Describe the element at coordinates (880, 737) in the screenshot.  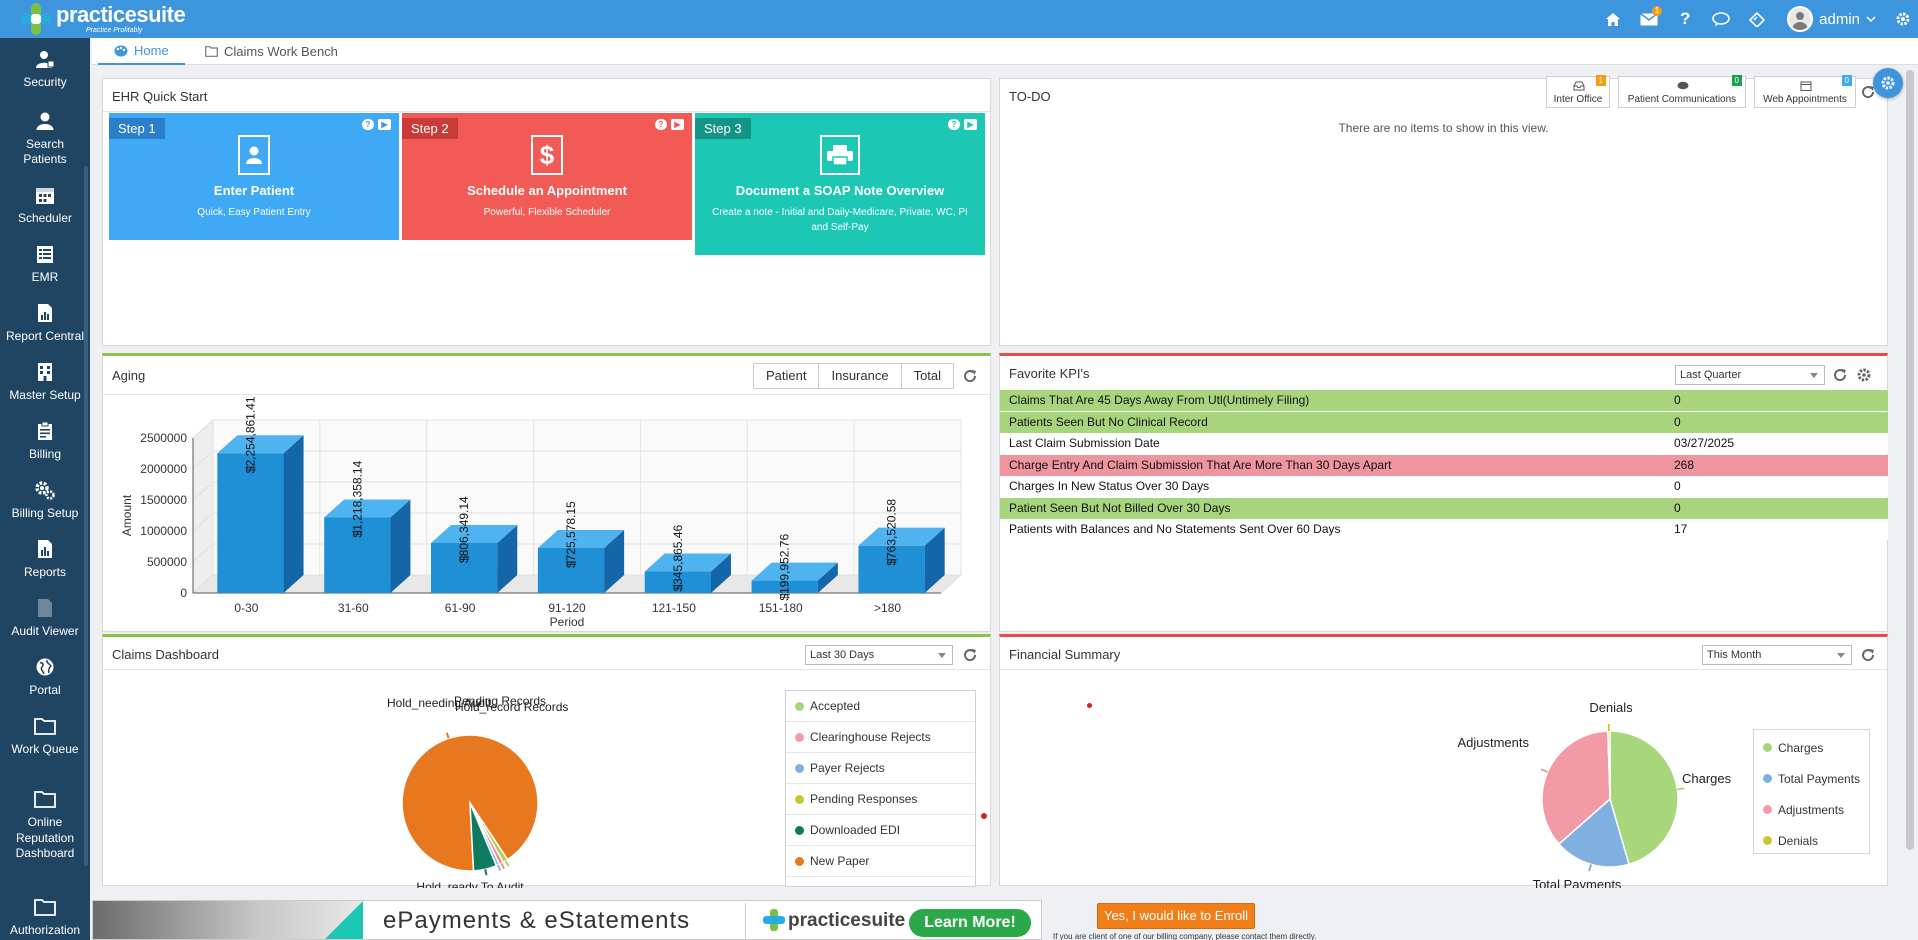
I see `legend-clearinghouse-rejects: Clearinghouse Rejects` at that location.